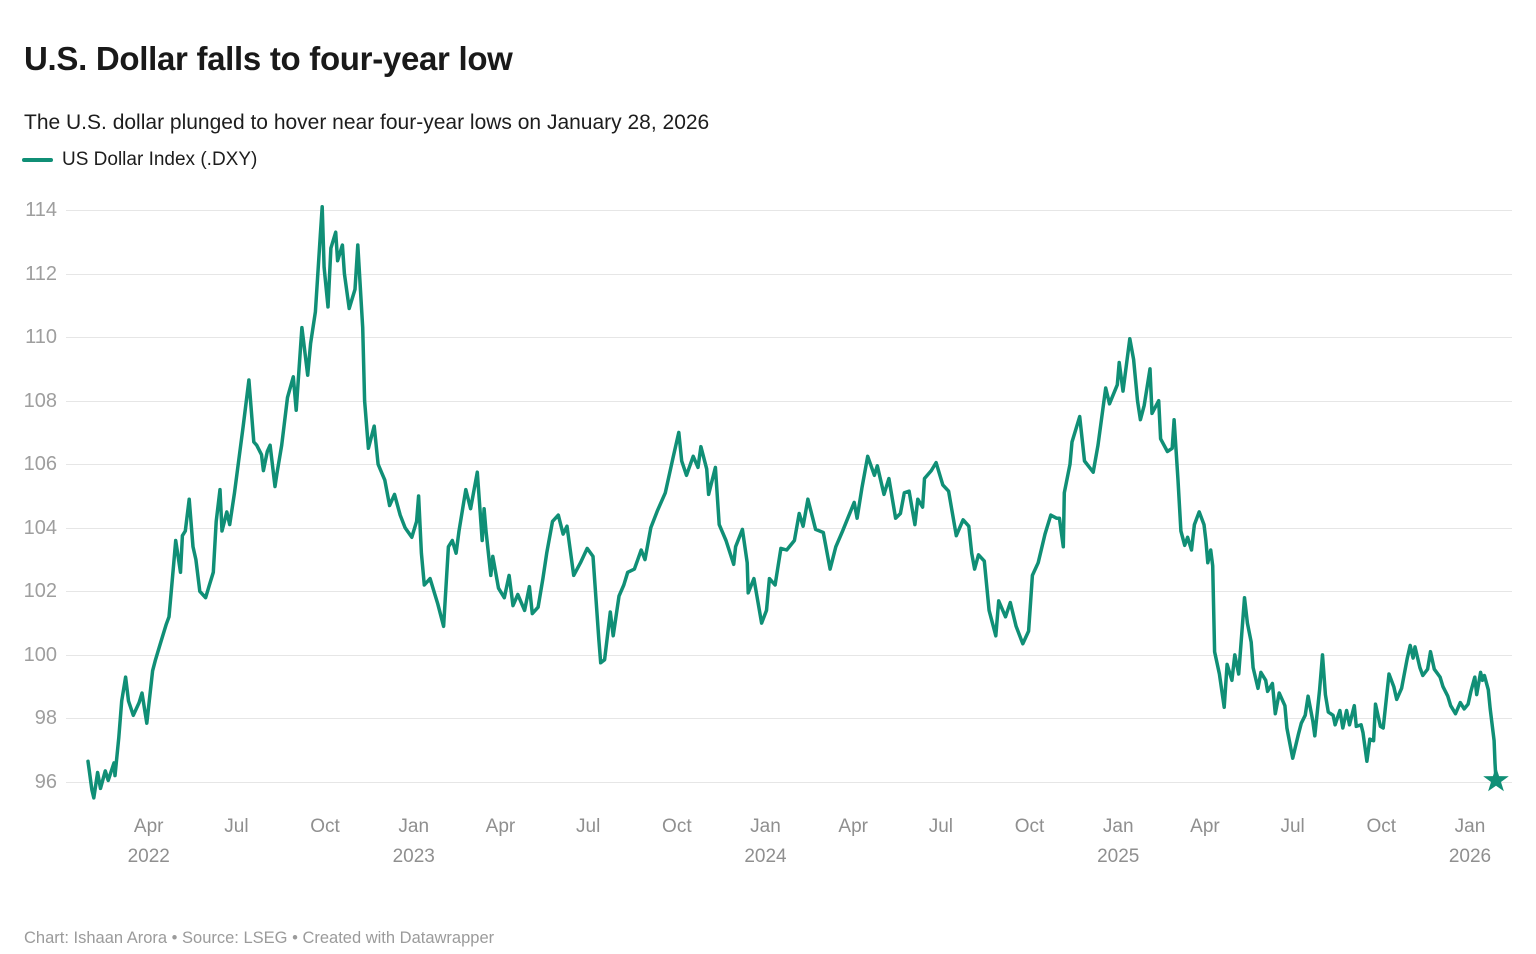  I want to click on x-axis-year-label: 2025, so click(1118, 856).